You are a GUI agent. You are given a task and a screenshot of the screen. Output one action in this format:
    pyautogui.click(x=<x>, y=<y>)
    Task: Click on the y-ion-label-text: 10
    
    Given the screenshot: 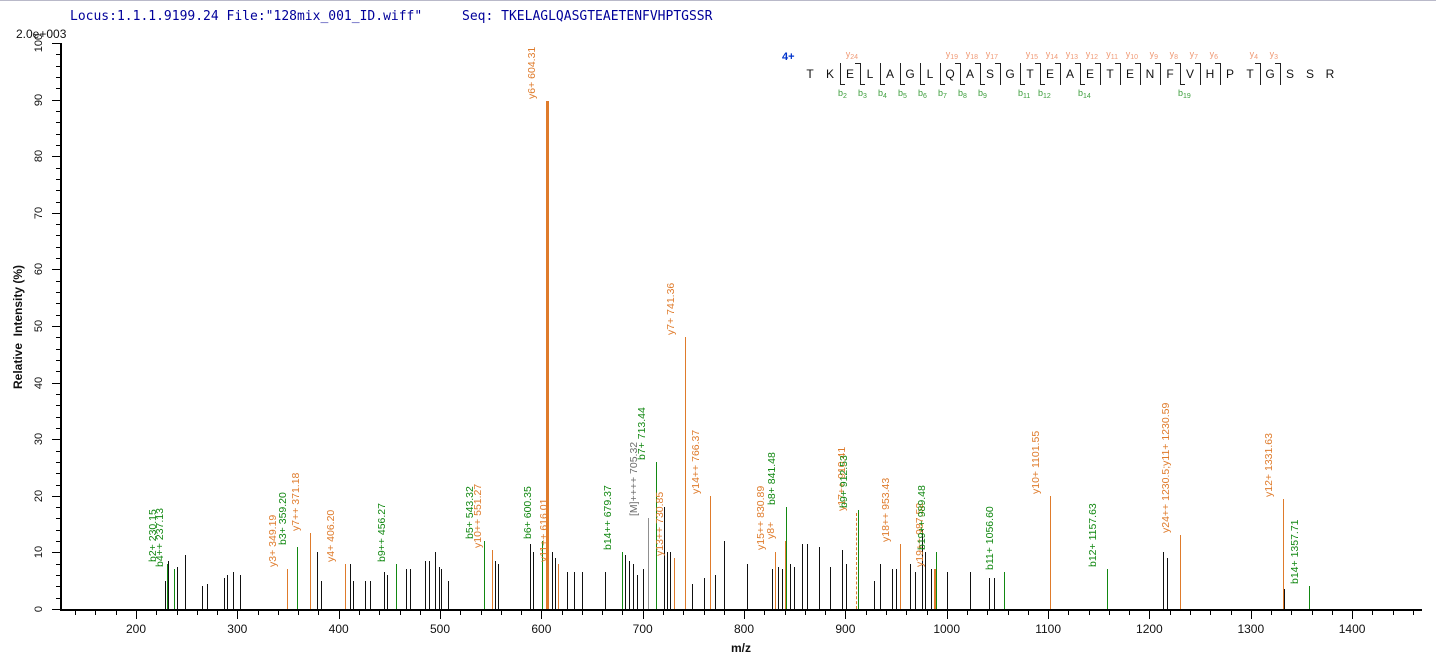 What is the action you would take?
    pyautogui.click(x=1134, y=57)
    